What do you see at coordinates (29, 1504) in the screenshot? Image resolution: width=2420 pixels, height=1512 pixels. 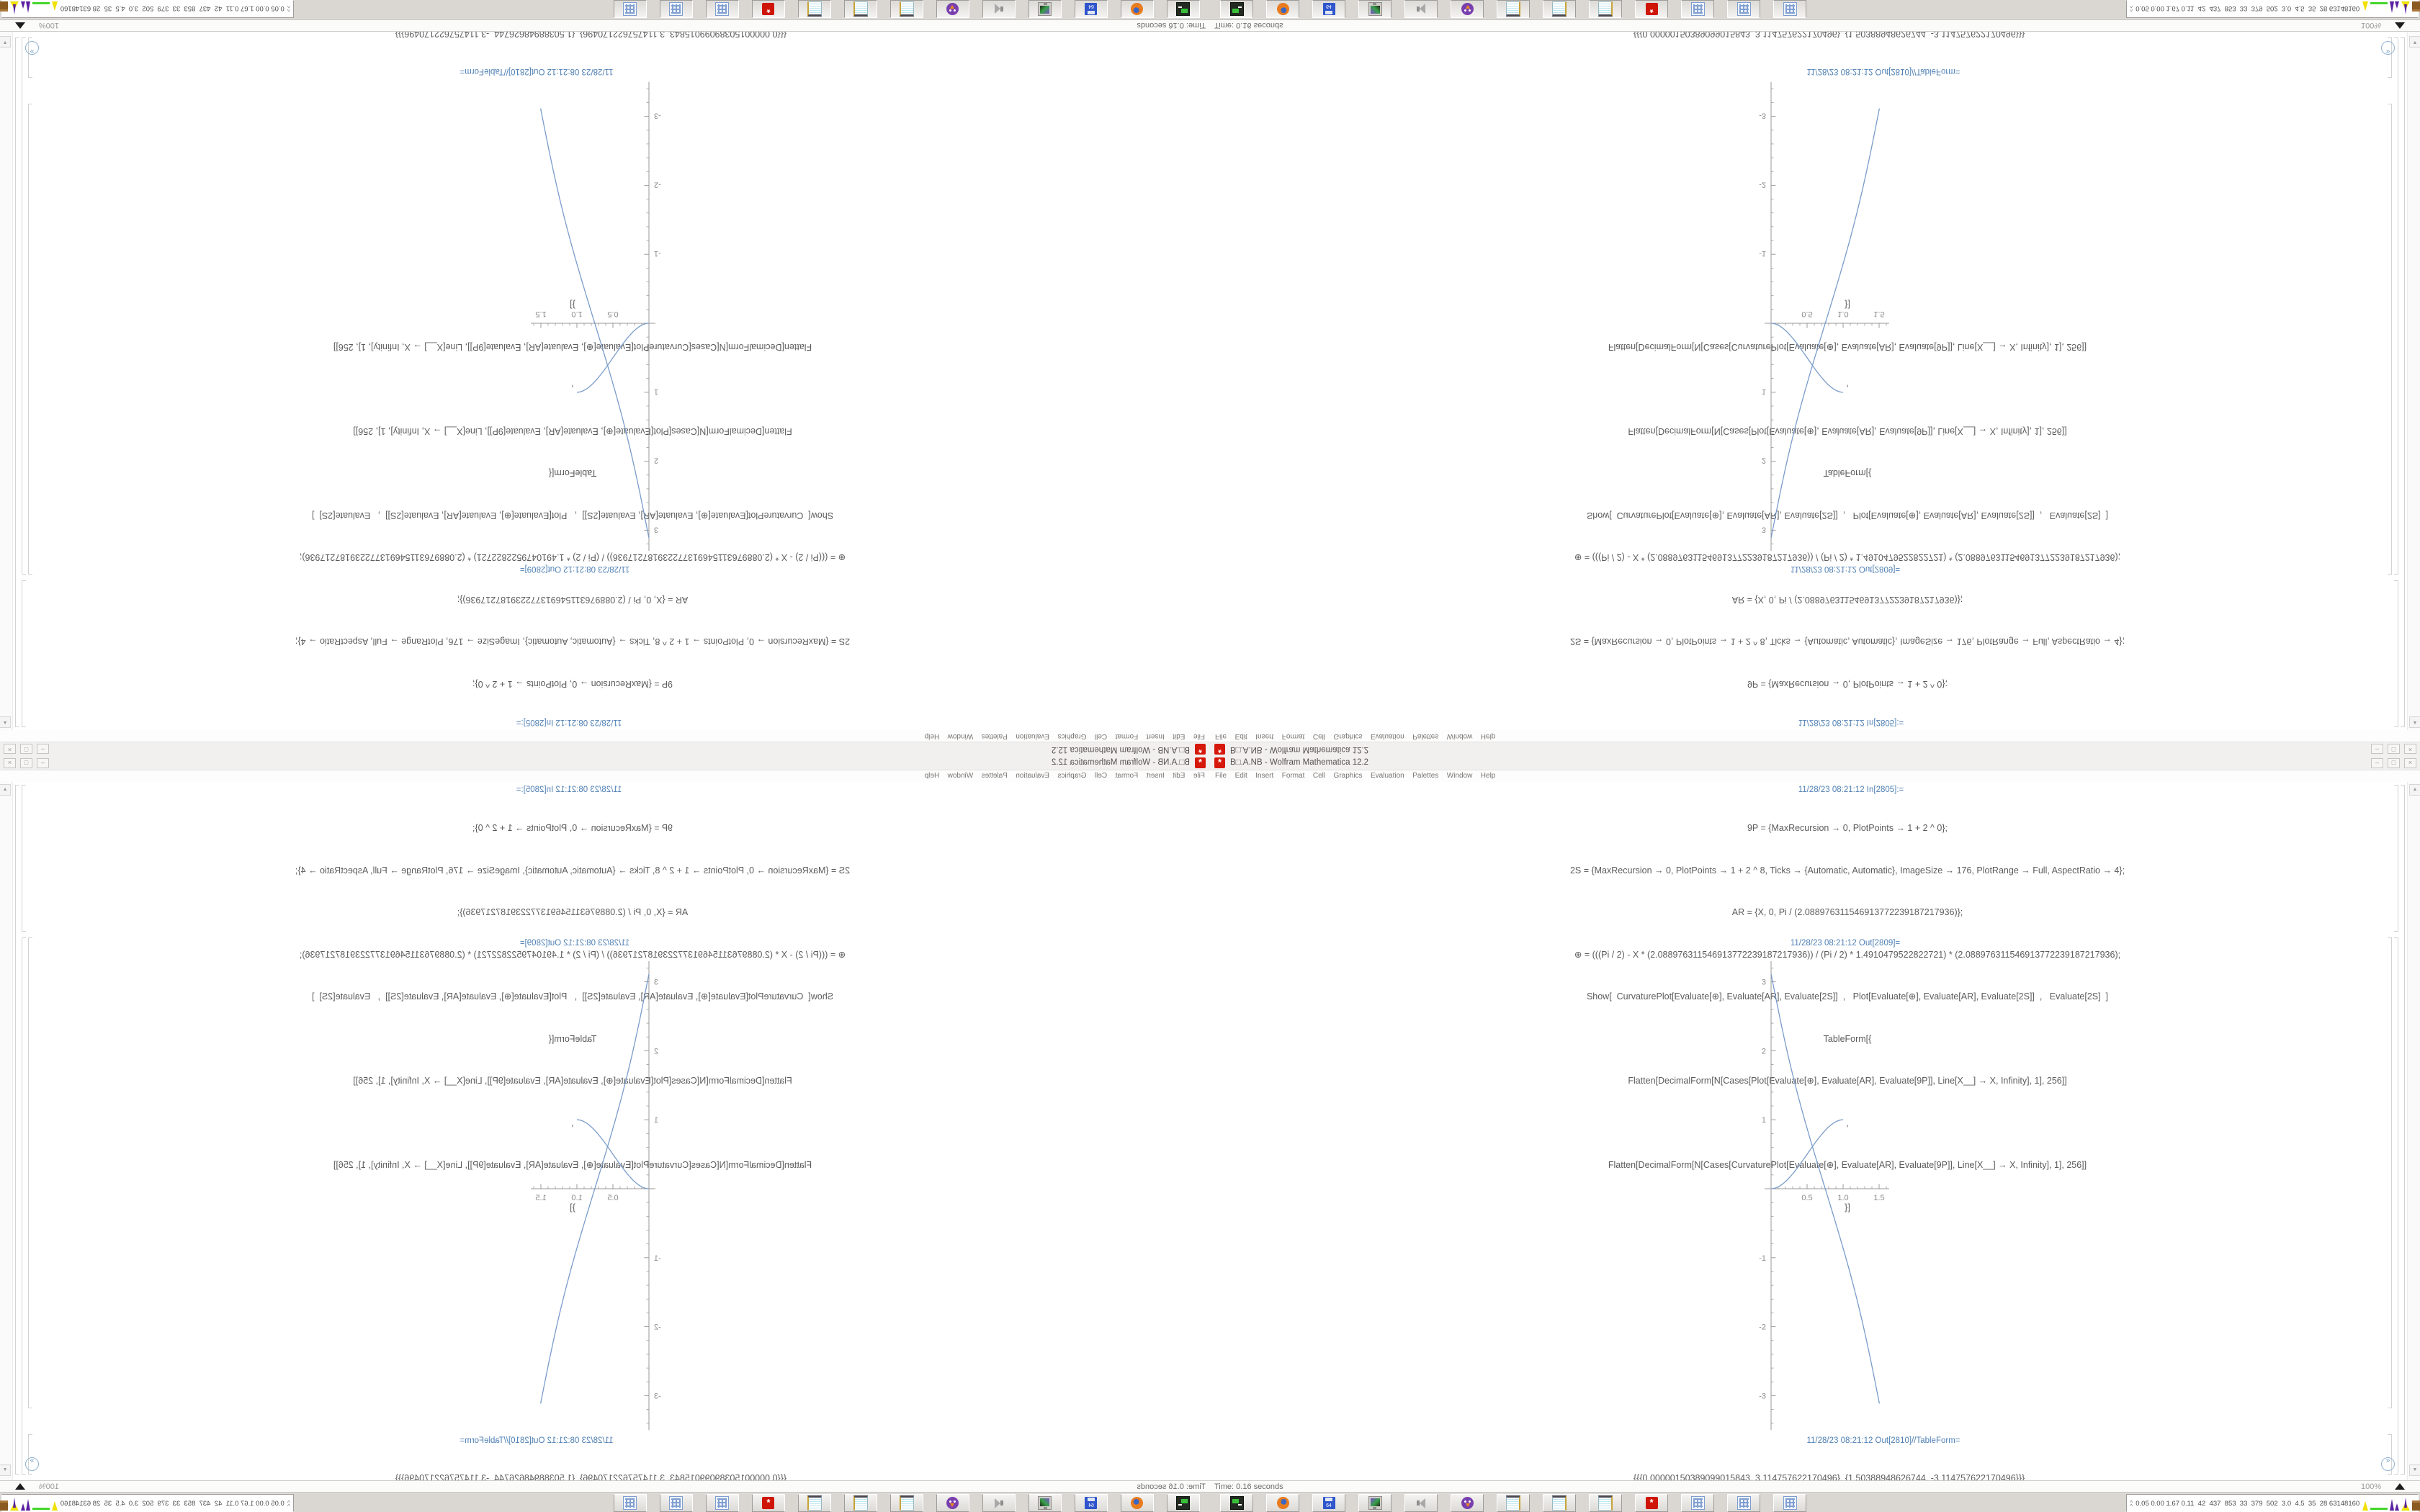 I see `tray-monitor-applets` at bounding box center [29, 1504].